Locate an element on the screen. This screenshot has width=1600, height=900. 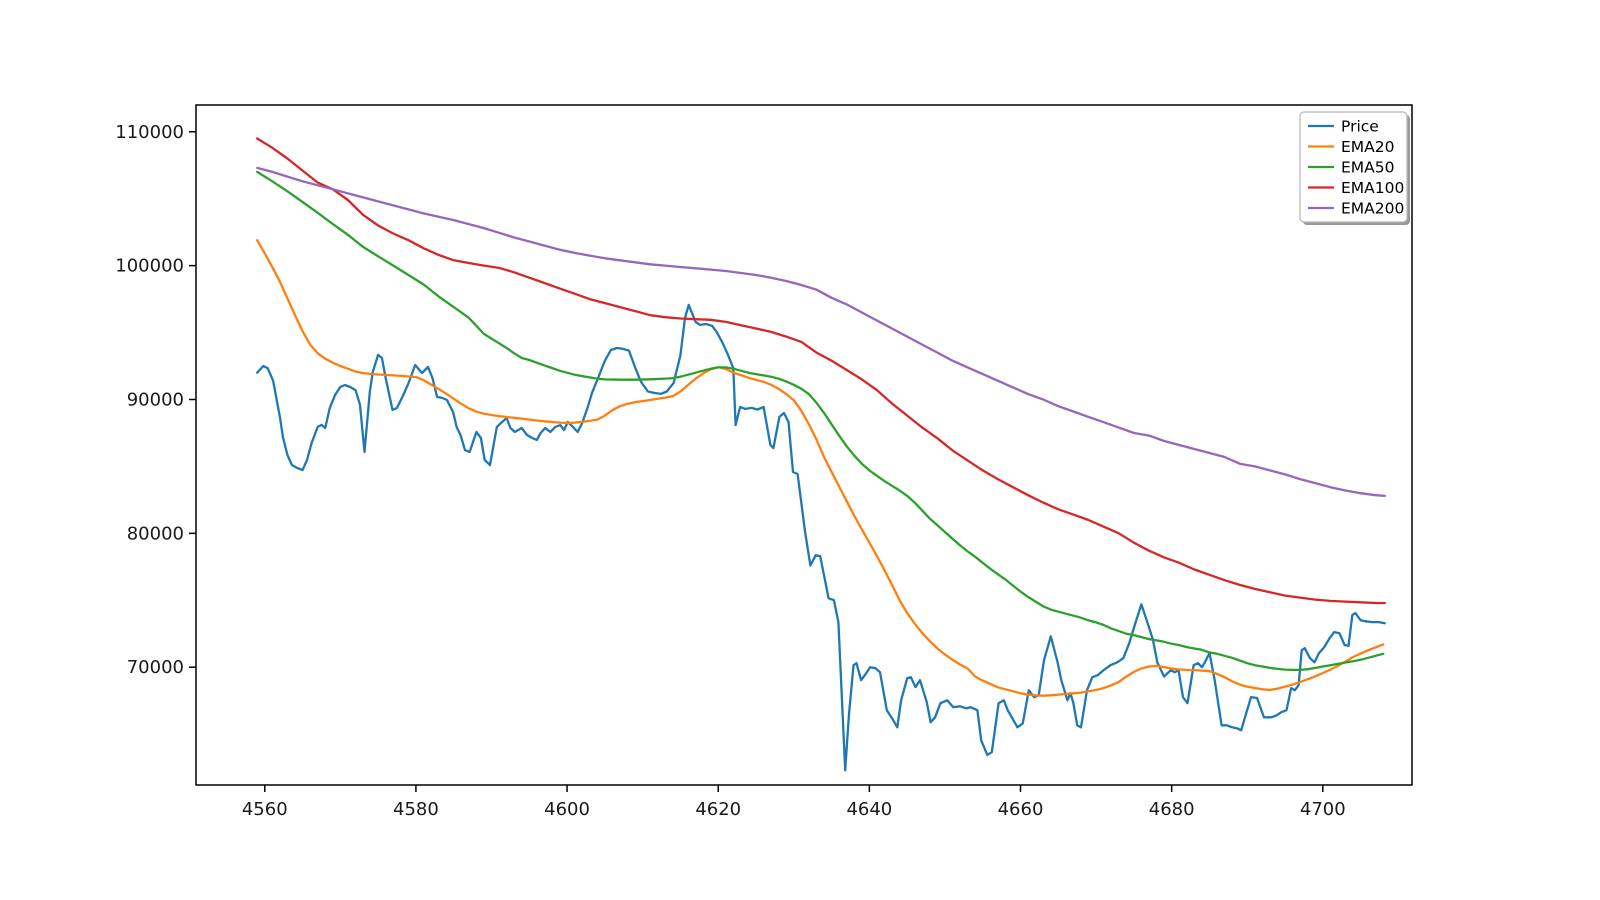
legend-label-ema100: EMA100 is located at coordinates (1372, 188).